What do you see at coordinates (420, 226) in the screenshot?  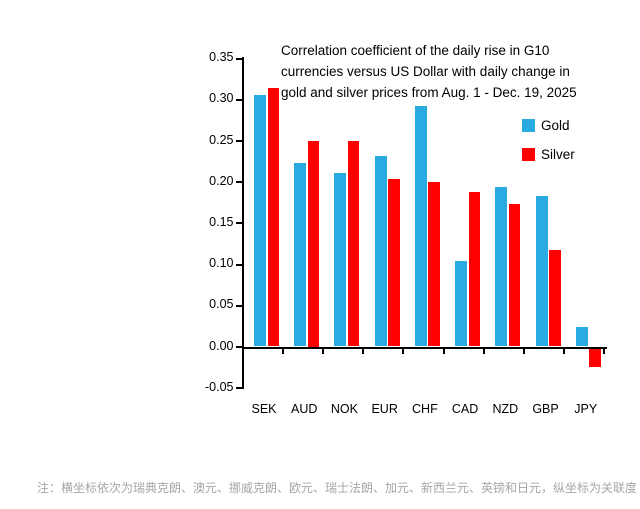 I see `bar-gold-CHF` at bounding box center [420, 226].